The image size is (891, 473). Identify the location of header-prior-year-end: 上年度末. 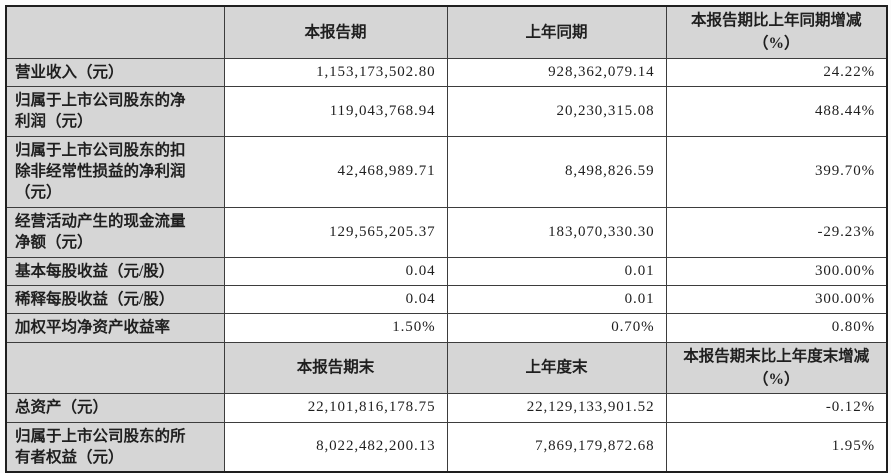
(556, 368).